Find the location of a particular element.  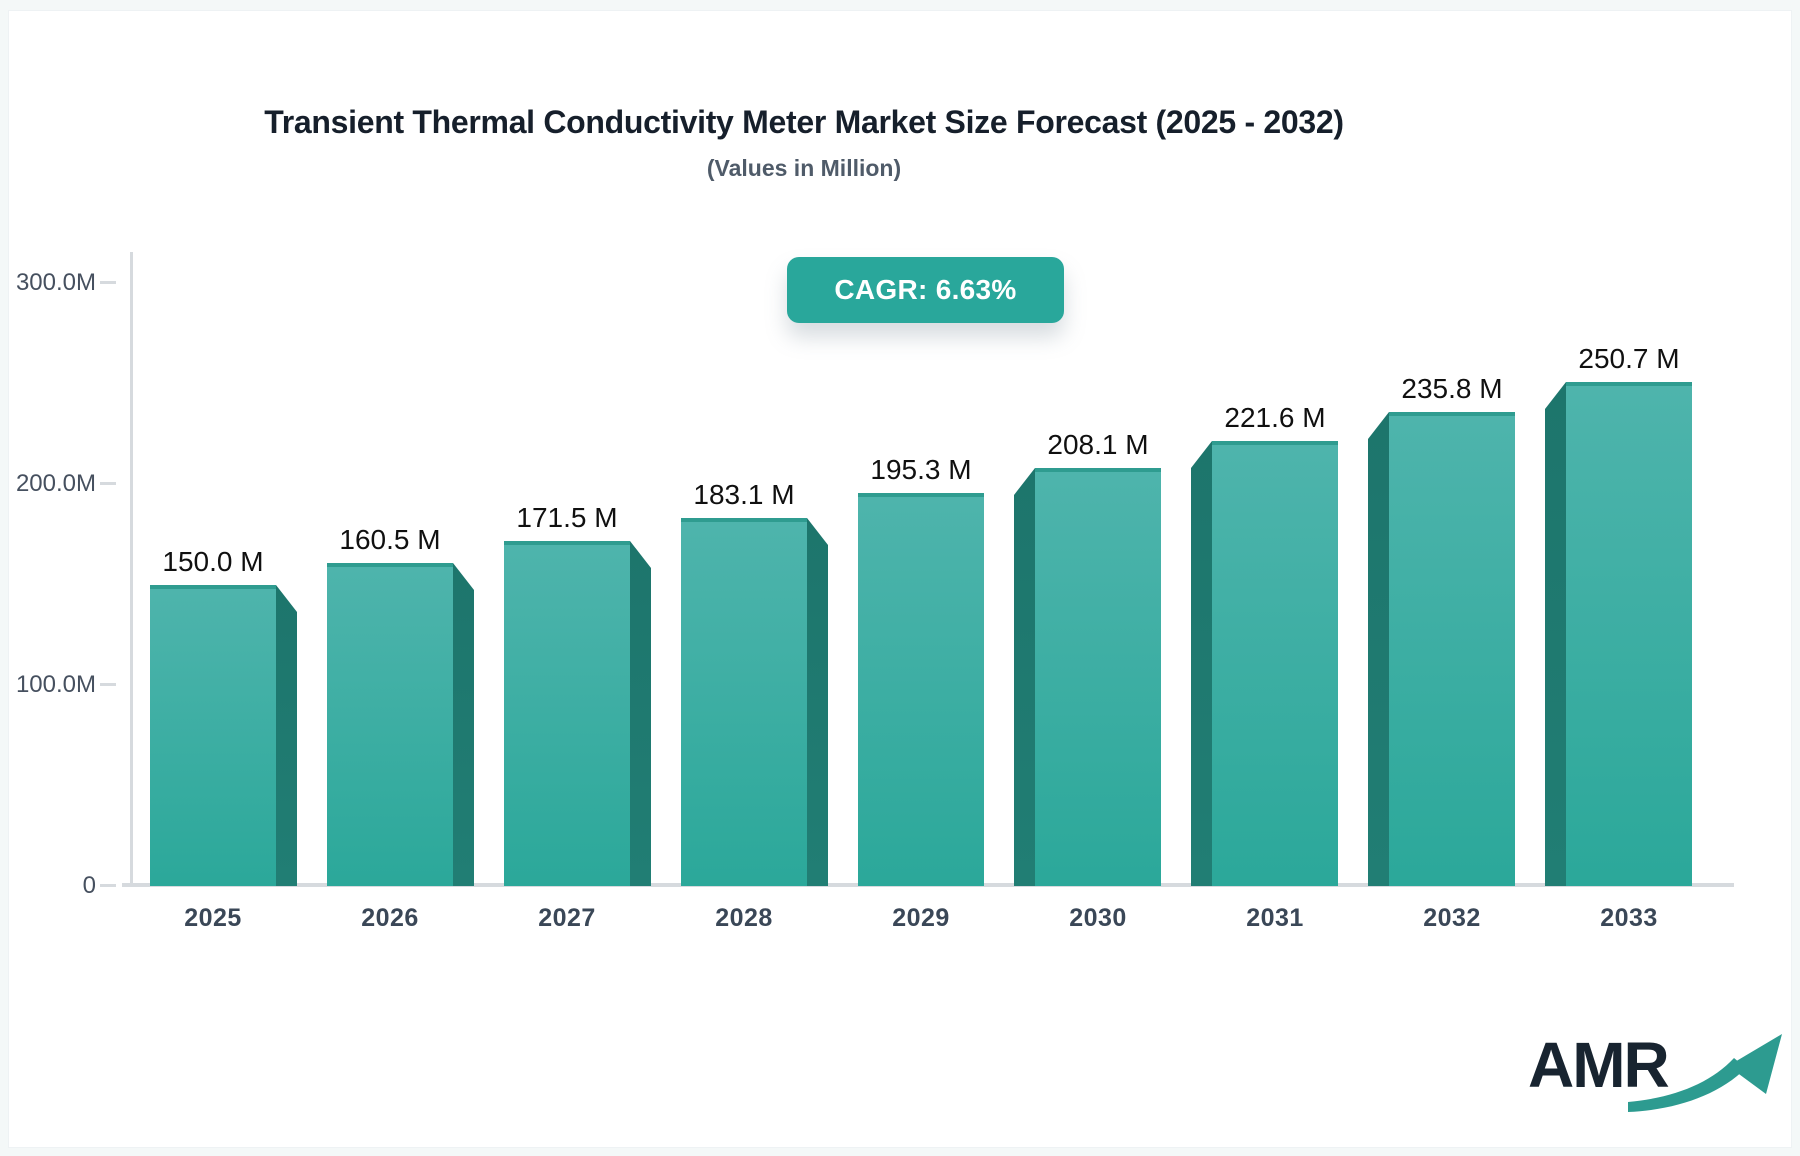

bar-value-label: 150.0 M is located at coordinates (213, 561).